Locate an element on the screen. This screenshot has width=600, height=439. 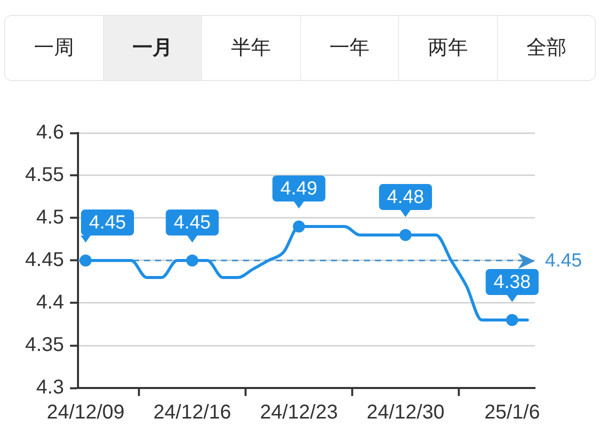
x-tick-label: 24/12/16 is located at coordinates (192, 413).